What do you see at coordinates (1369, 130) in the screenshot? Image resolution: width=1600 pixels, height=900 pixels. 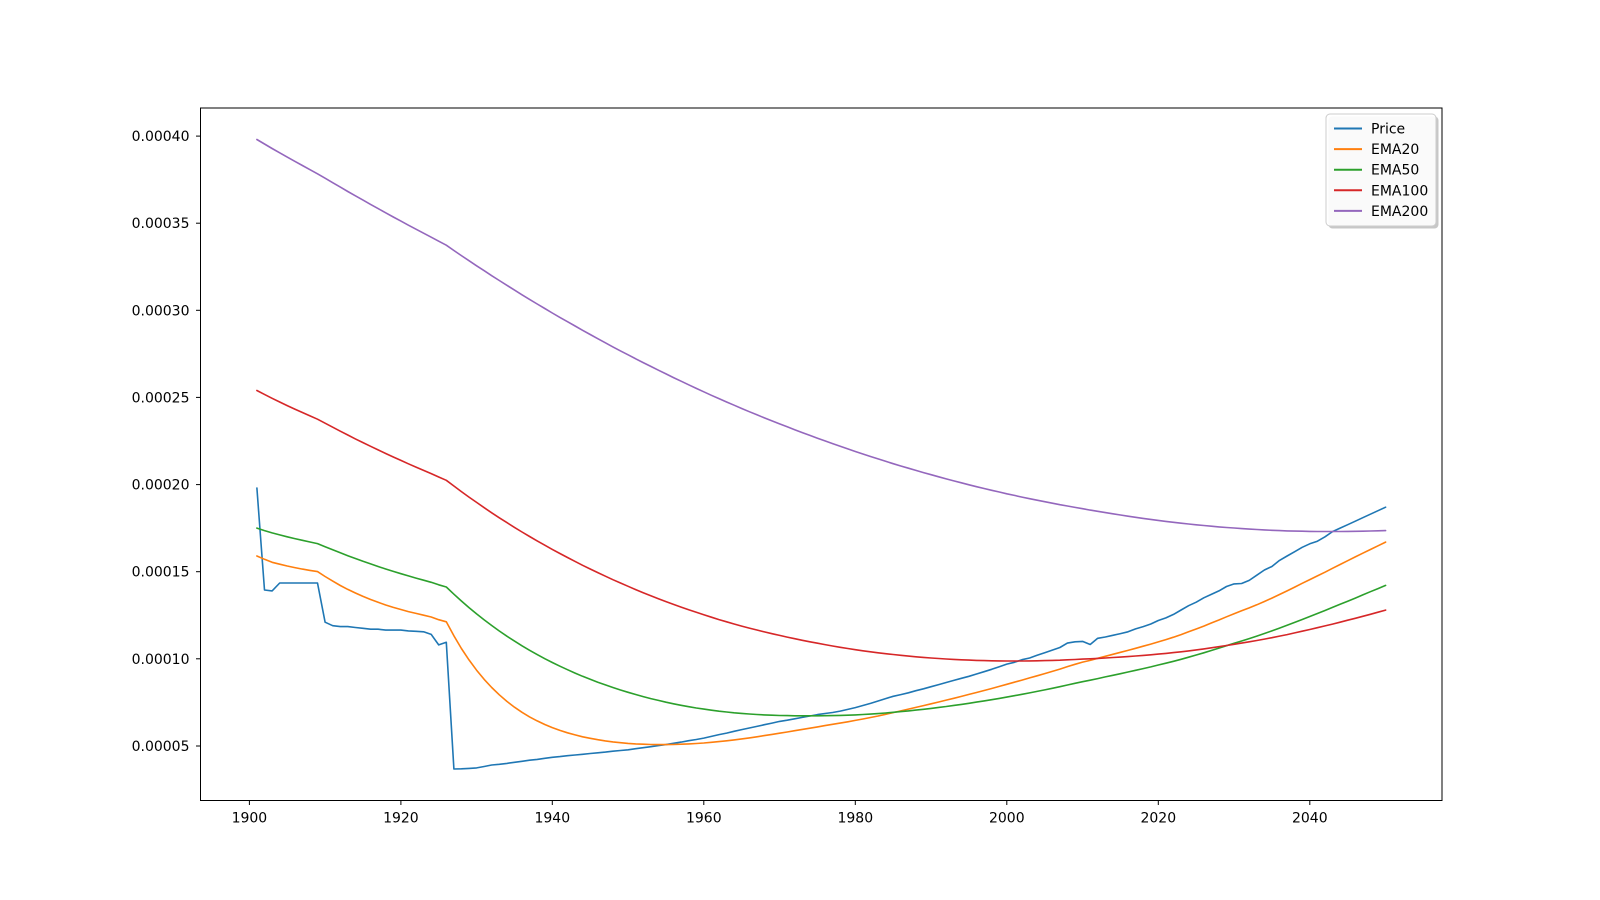 I see `legend-item-price: Price` at bounding box center [1369, 130].